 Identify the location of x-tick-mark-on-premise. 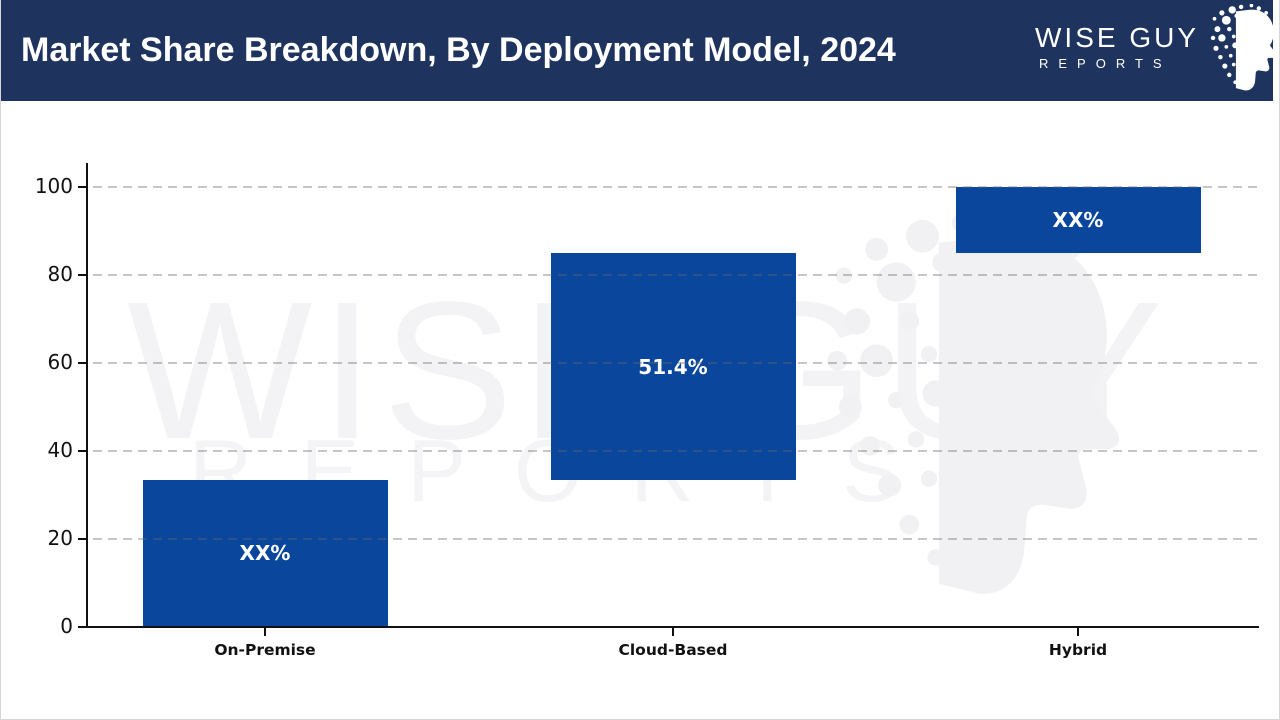
(265, 632).